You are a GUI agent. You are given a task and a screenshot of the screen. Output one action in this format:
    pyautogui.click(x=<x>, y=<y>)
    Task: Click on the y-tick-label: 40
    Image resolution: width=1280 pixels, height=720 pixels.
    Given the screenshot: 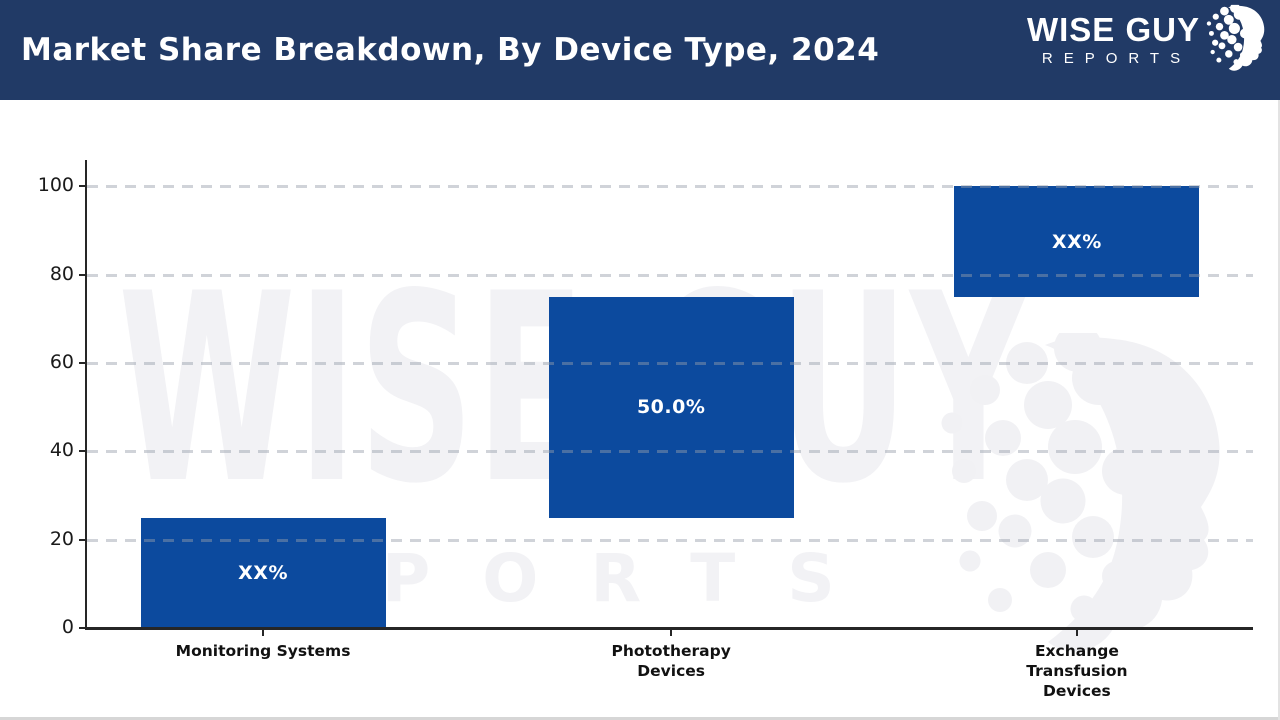 What is the action you would take?
    pyautogui.click(x=61, y=450)
    